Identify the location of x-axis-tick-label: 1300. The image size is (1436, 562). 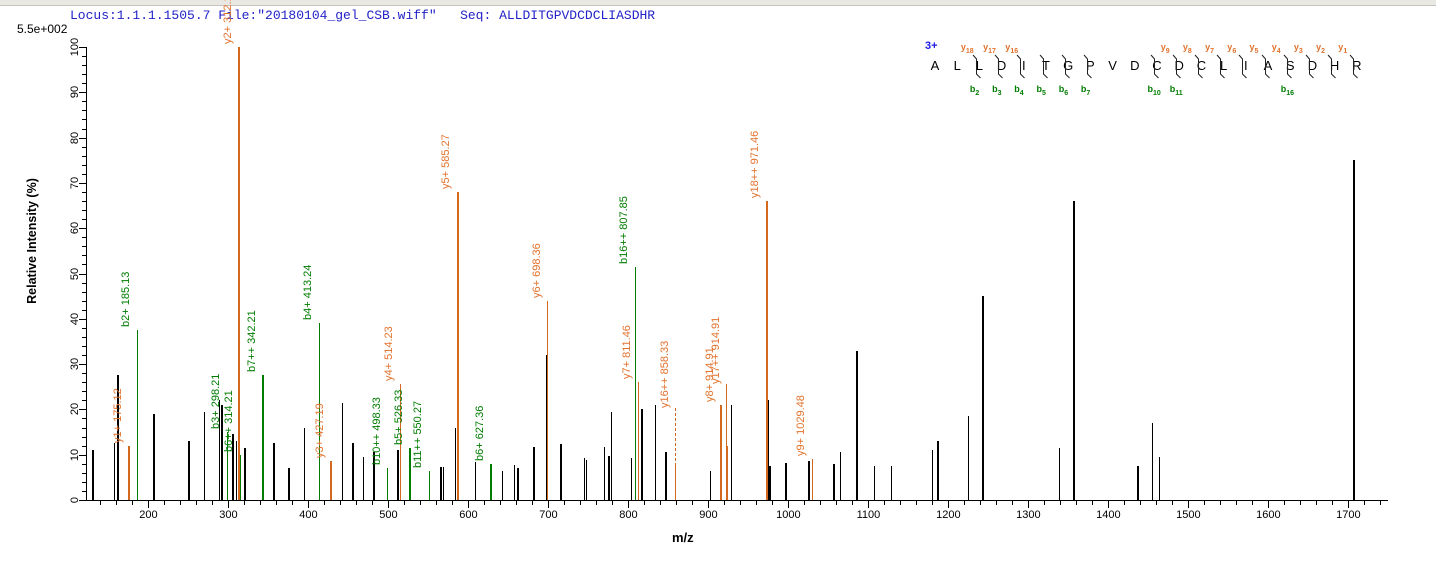
(1028, 515).